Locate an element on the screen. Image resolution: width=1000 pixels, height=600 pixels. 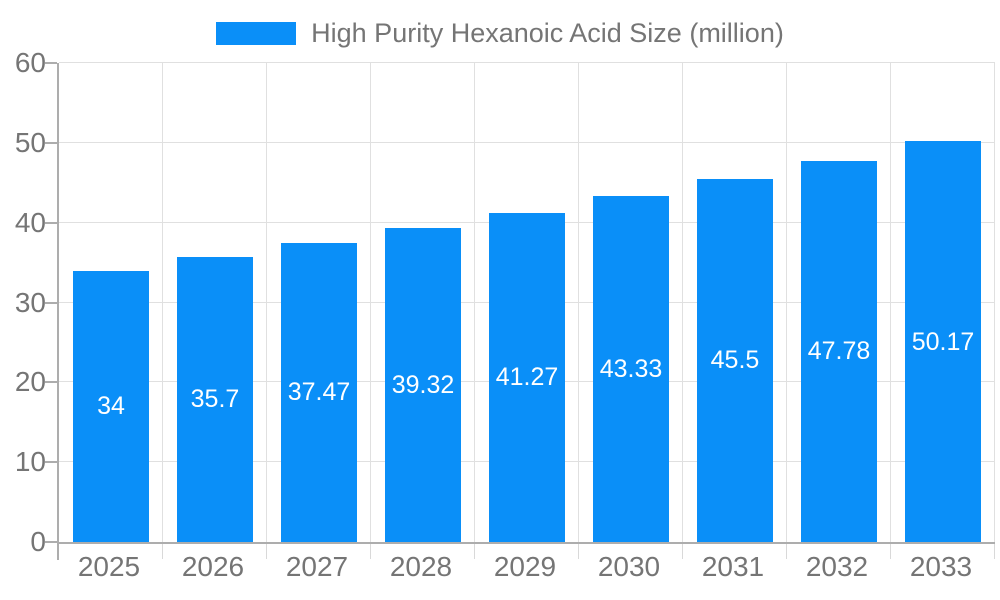
legend-swatch is located at coordinates (256, 33).